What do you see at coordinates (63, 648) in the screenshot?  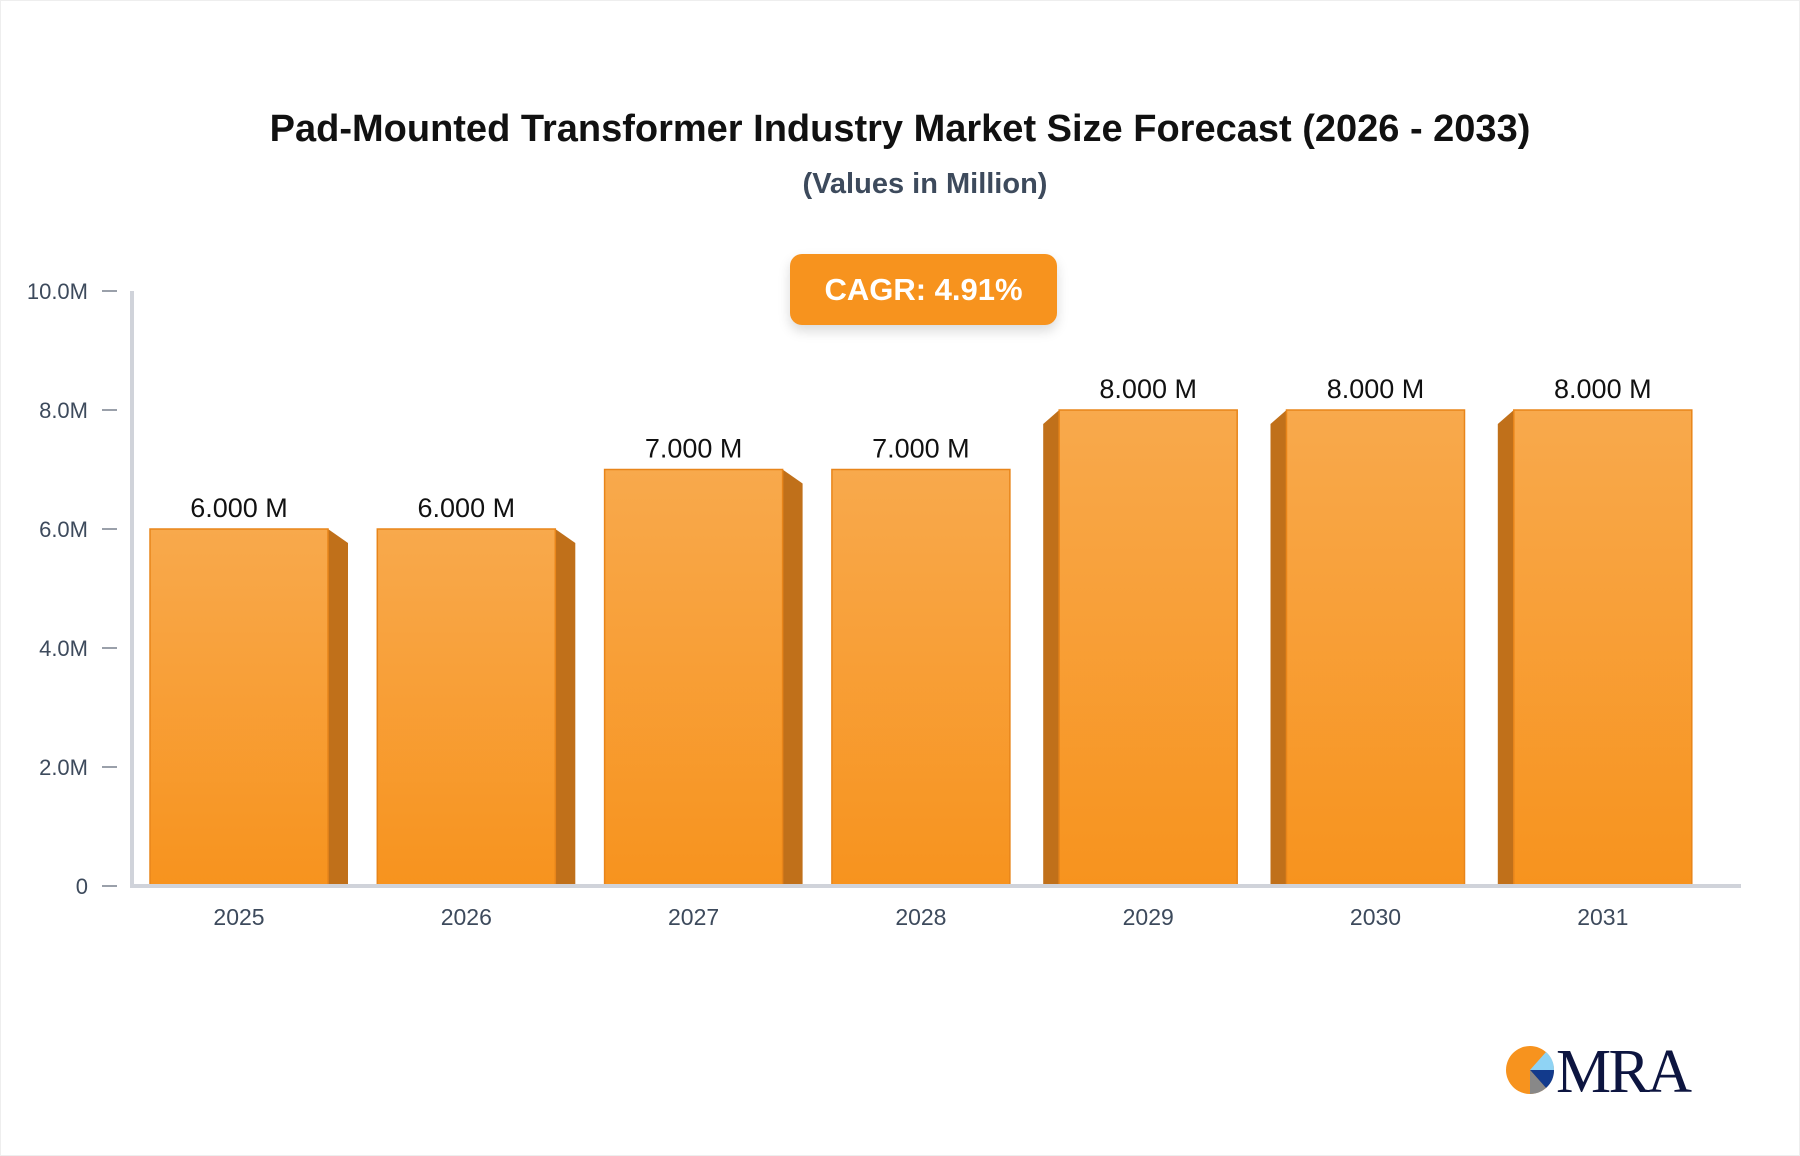 I see `y-tick-label: 4.0M` at bounding box center [63, 648].